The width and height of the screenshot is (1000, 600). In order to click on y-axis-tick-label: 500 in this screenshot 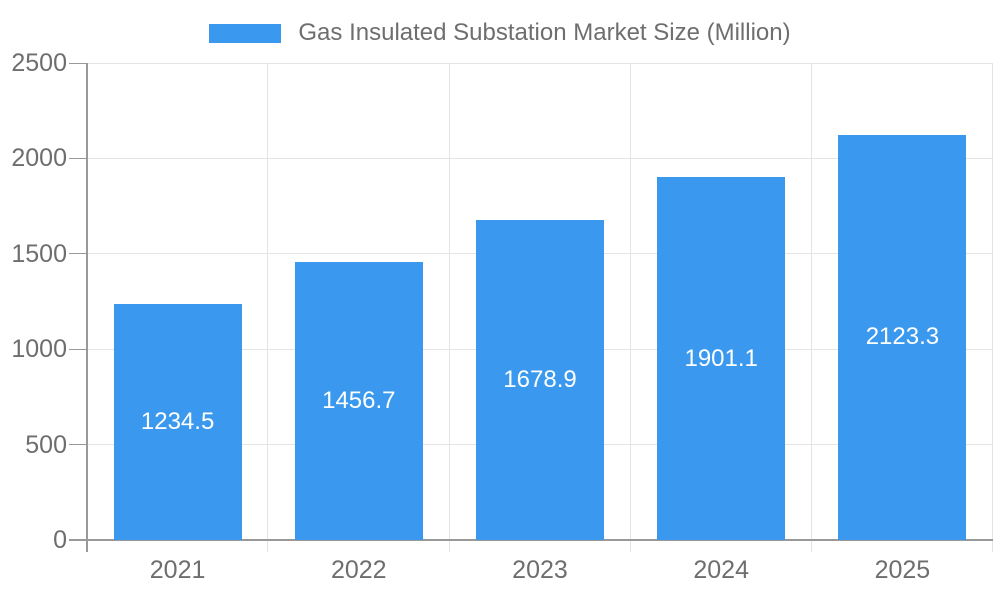, I will do `click(46, 444)`.